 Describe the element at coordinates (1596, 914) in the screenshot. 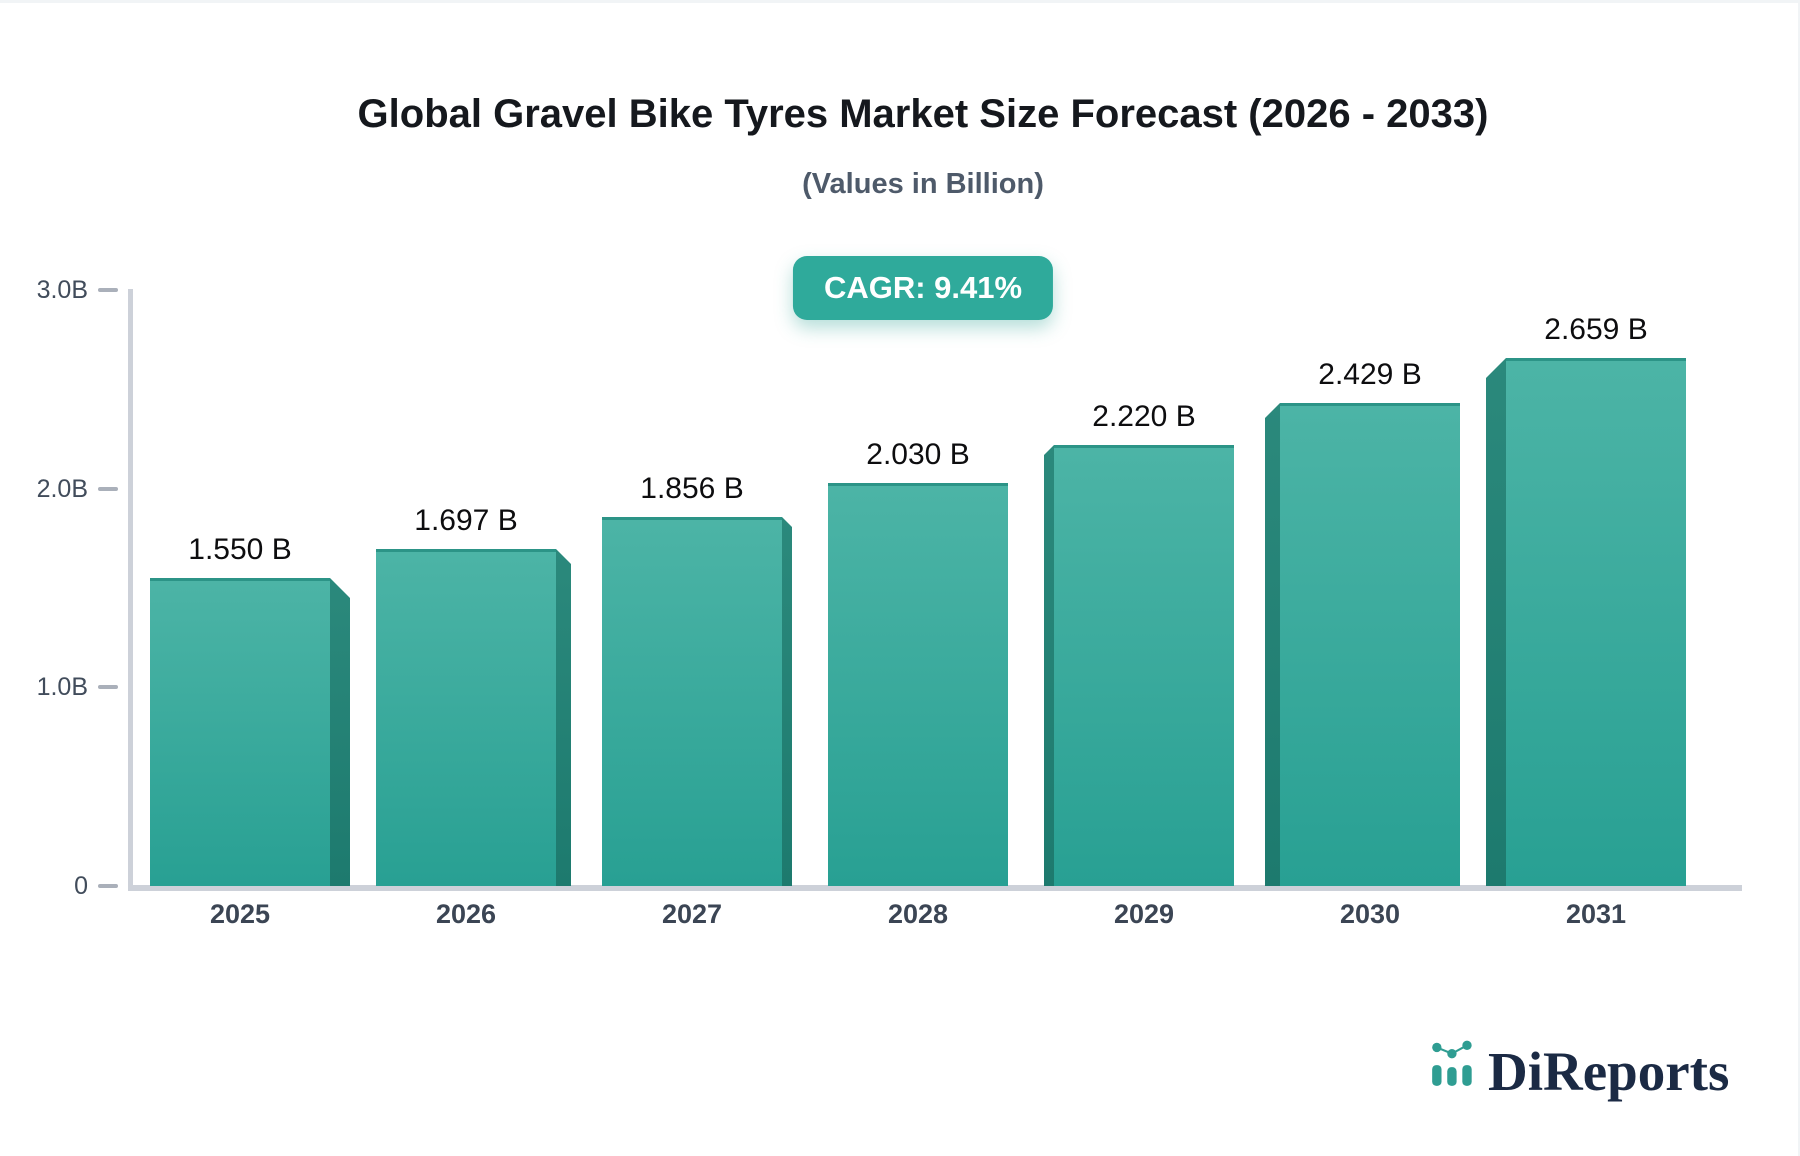

I see `x-axis-label: 2031` at that location.